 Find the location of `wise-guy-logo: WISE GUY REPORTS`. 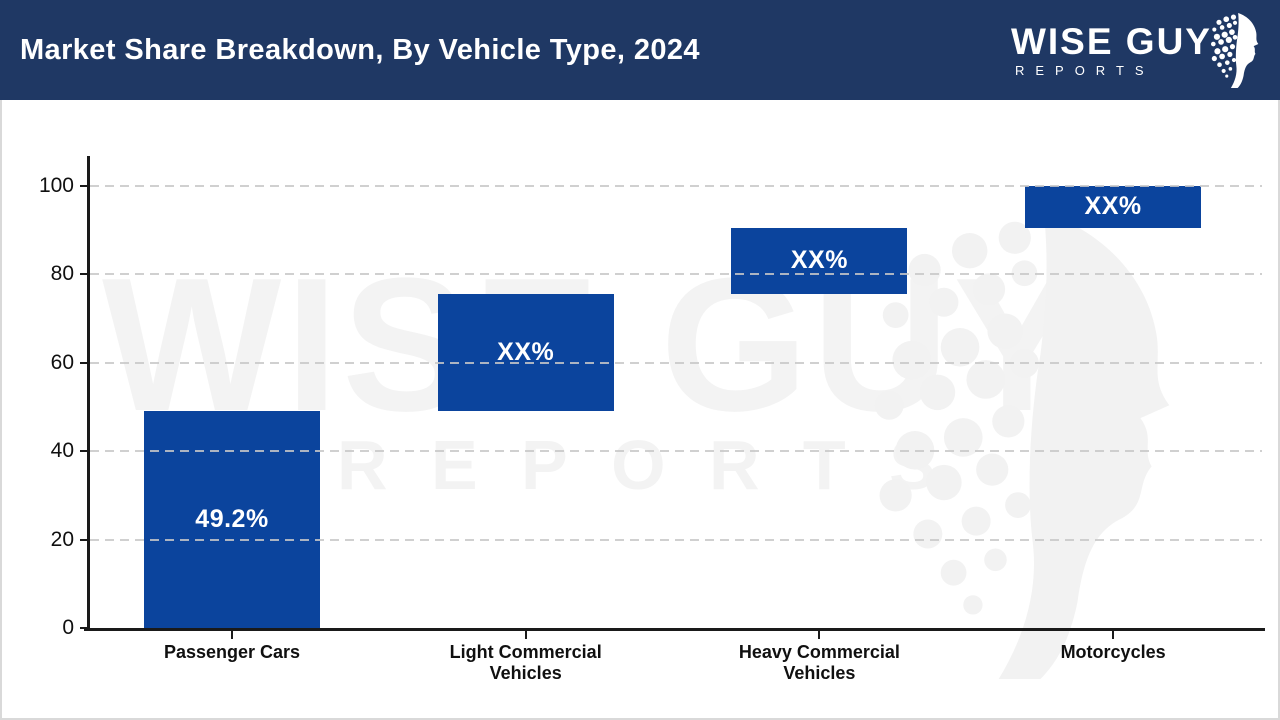

wise-guy-logo: WISE GUY REPORTS is located at coordinates (1135, 50).